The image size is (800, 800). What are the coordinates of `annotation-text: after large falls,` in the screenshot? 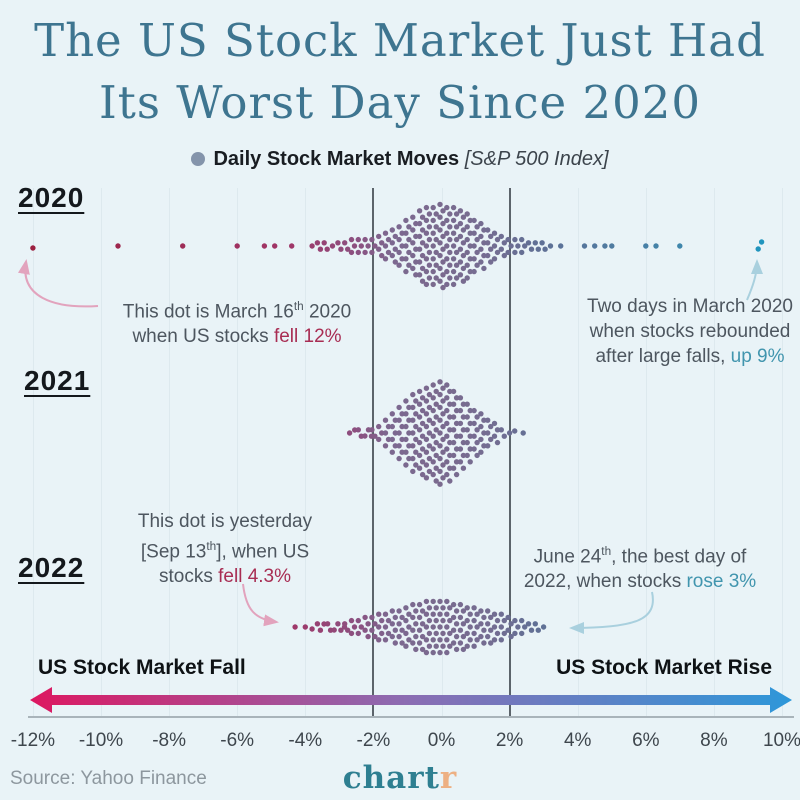 It's located at (663, 356).